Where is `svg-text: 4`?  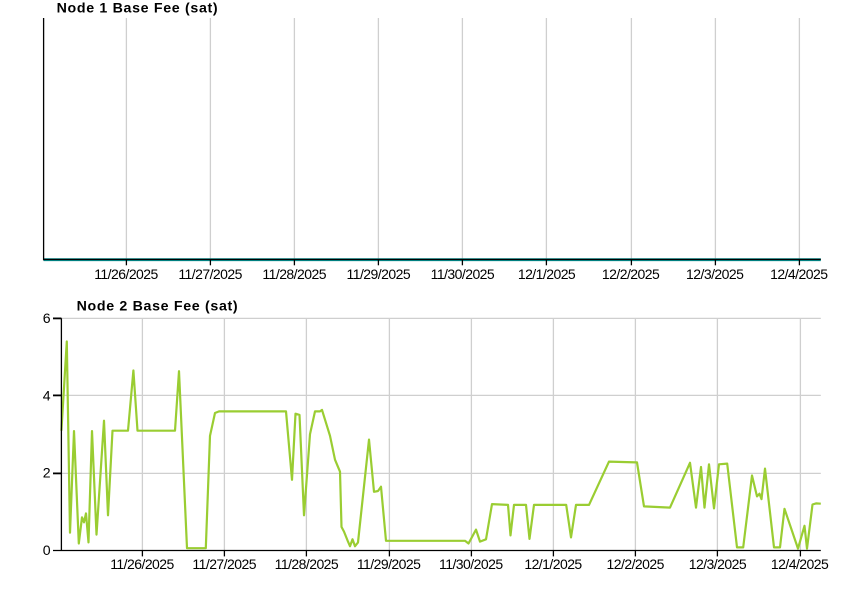
svg-text: 4 is located at coordinates (47, 395).